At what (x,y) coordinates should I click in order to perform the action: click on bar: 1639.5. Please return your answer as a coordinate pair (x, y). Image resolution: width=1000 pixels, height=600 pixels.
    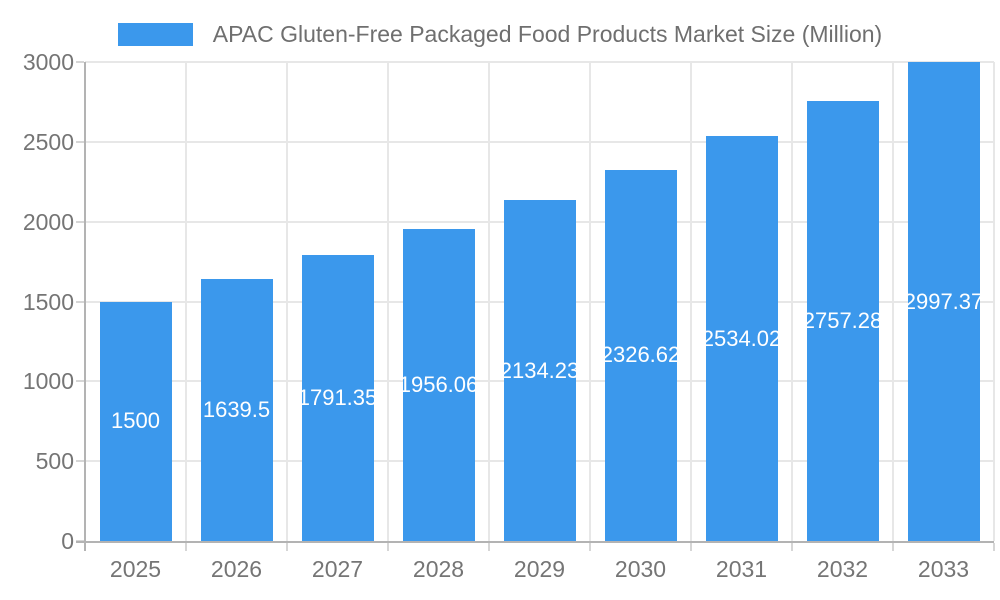
    Looking at the image, I should click on (236, 410).